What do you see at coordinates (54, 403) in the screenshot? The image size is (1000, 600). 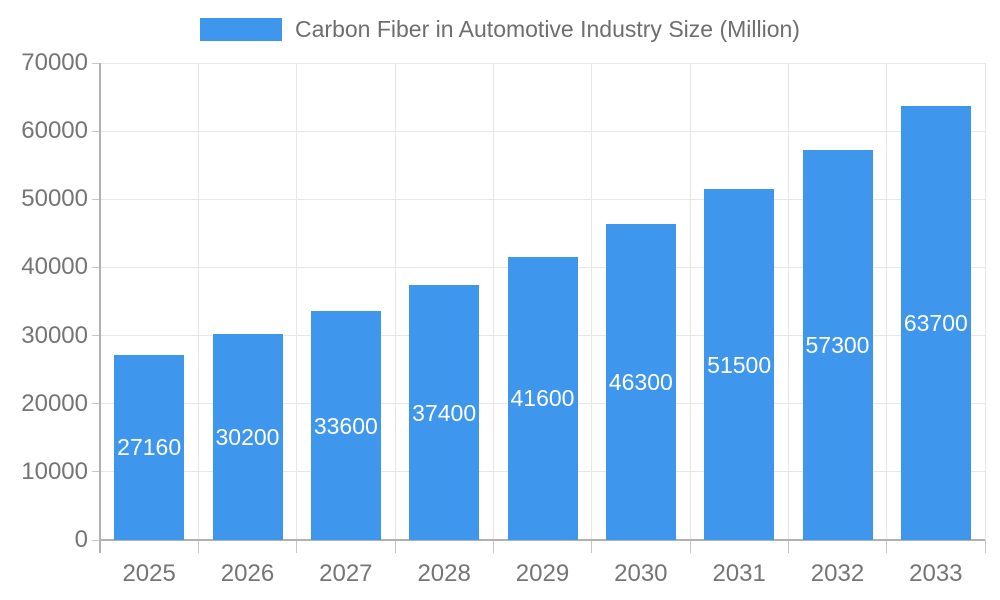 I see `y-axis-label: 20000` at bounding box center [54, 403].